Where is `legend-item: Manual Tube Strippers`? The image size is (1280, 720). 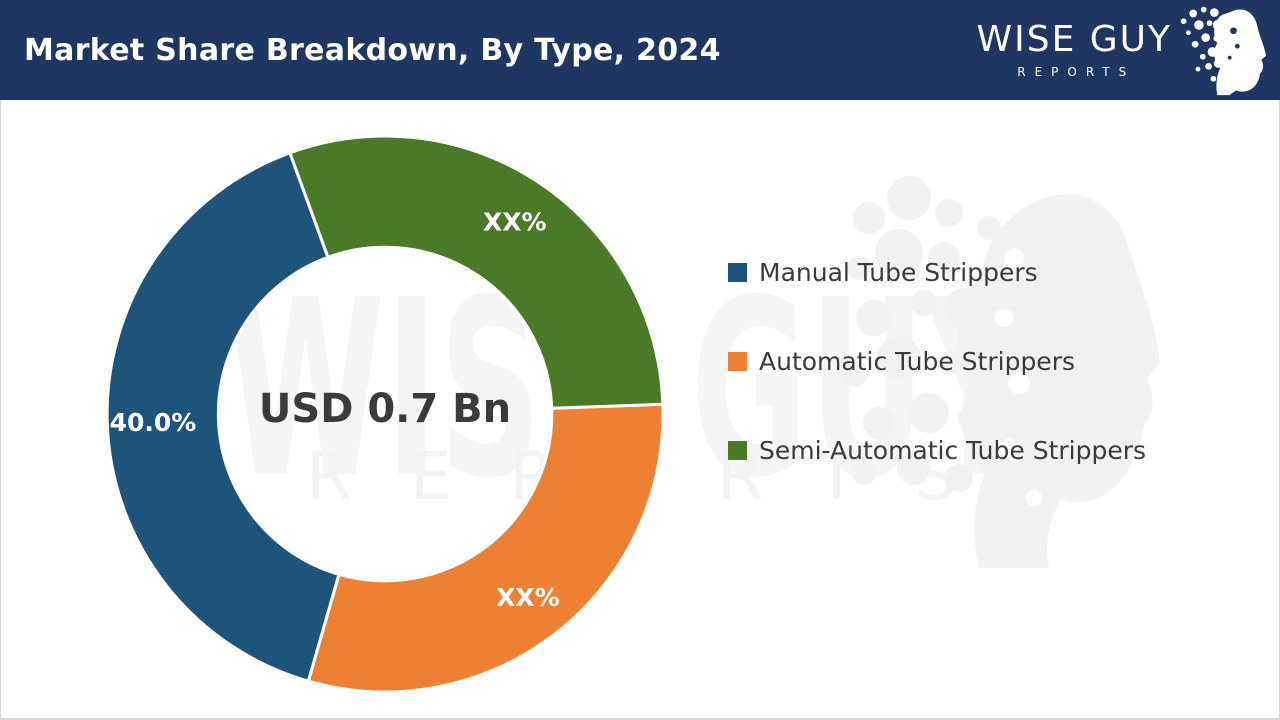
legend-item: Manual Tube Strippers is located at coordinates (937, 272).